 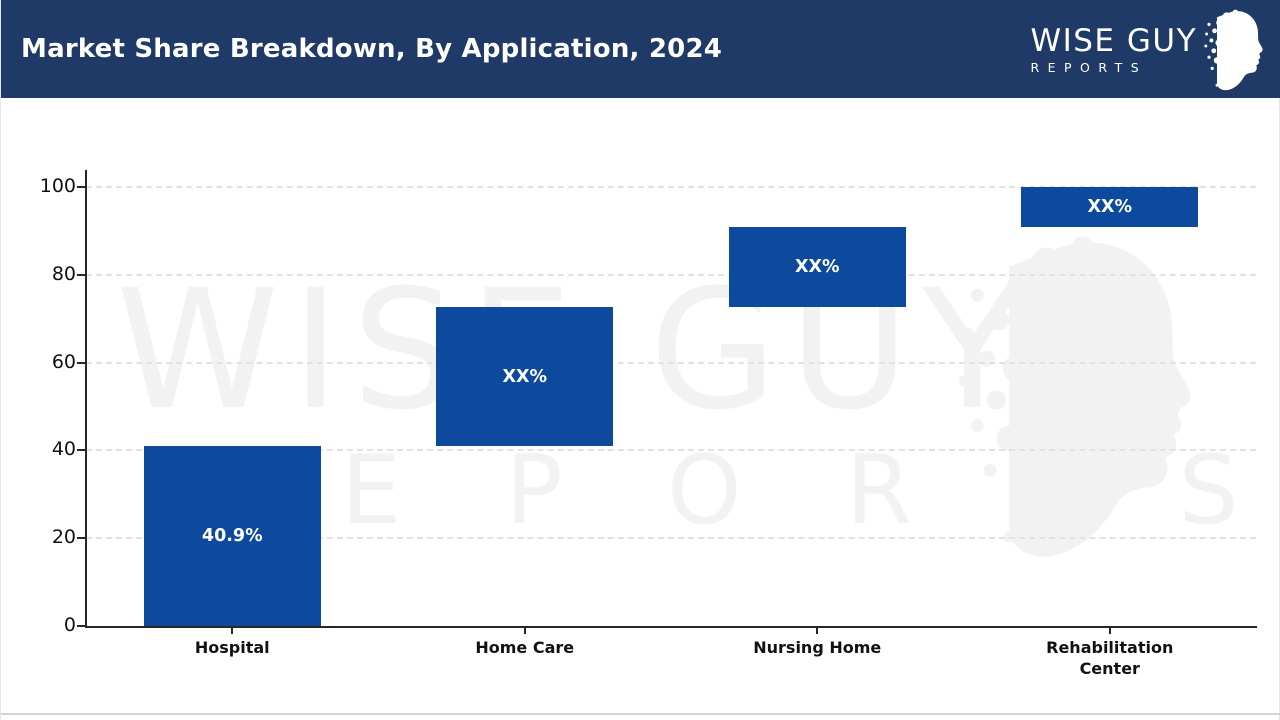 What do you see at coordinates (525, 647) in the screenshot?
I see `x-tick-label: Home Care` at bounding box center [525, 647].